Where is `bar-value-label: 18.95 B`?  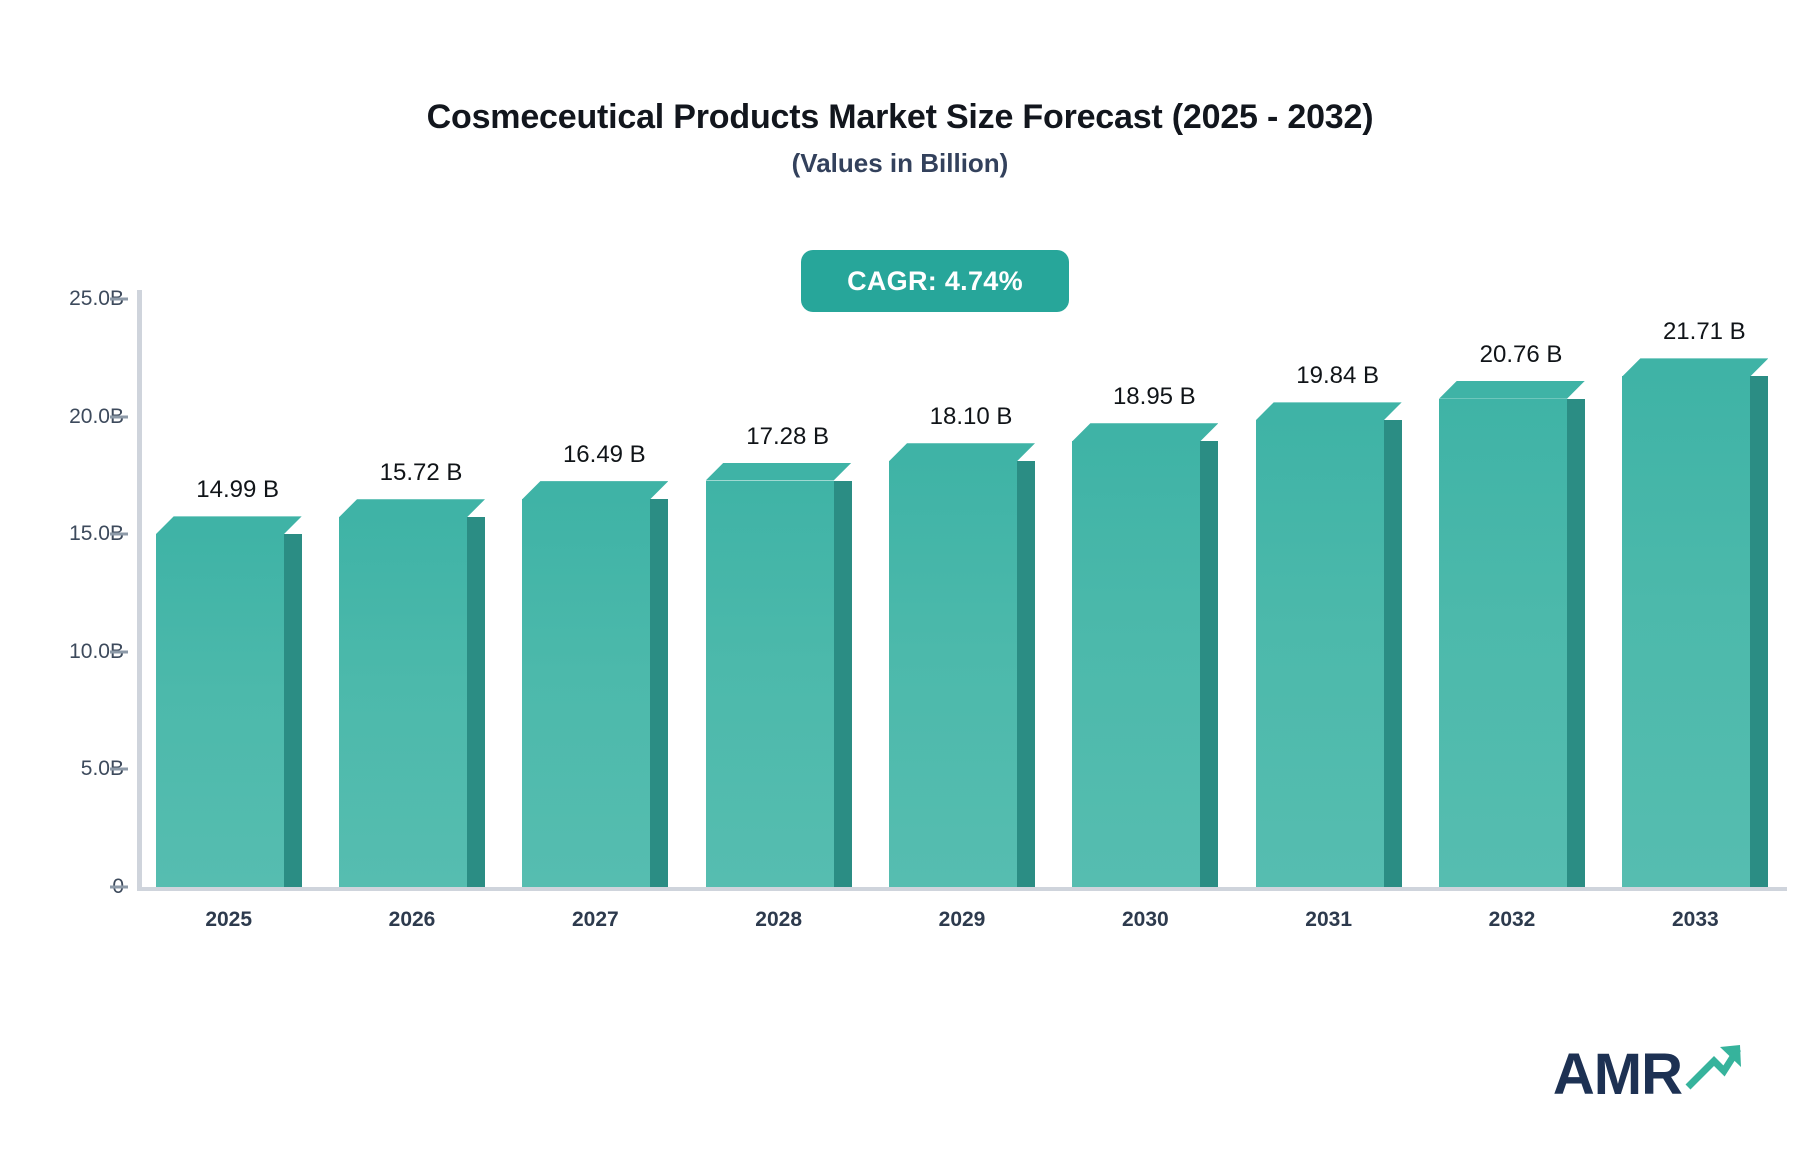 bar-value-label: 18.95 B is located at coordinates (1154, 397).